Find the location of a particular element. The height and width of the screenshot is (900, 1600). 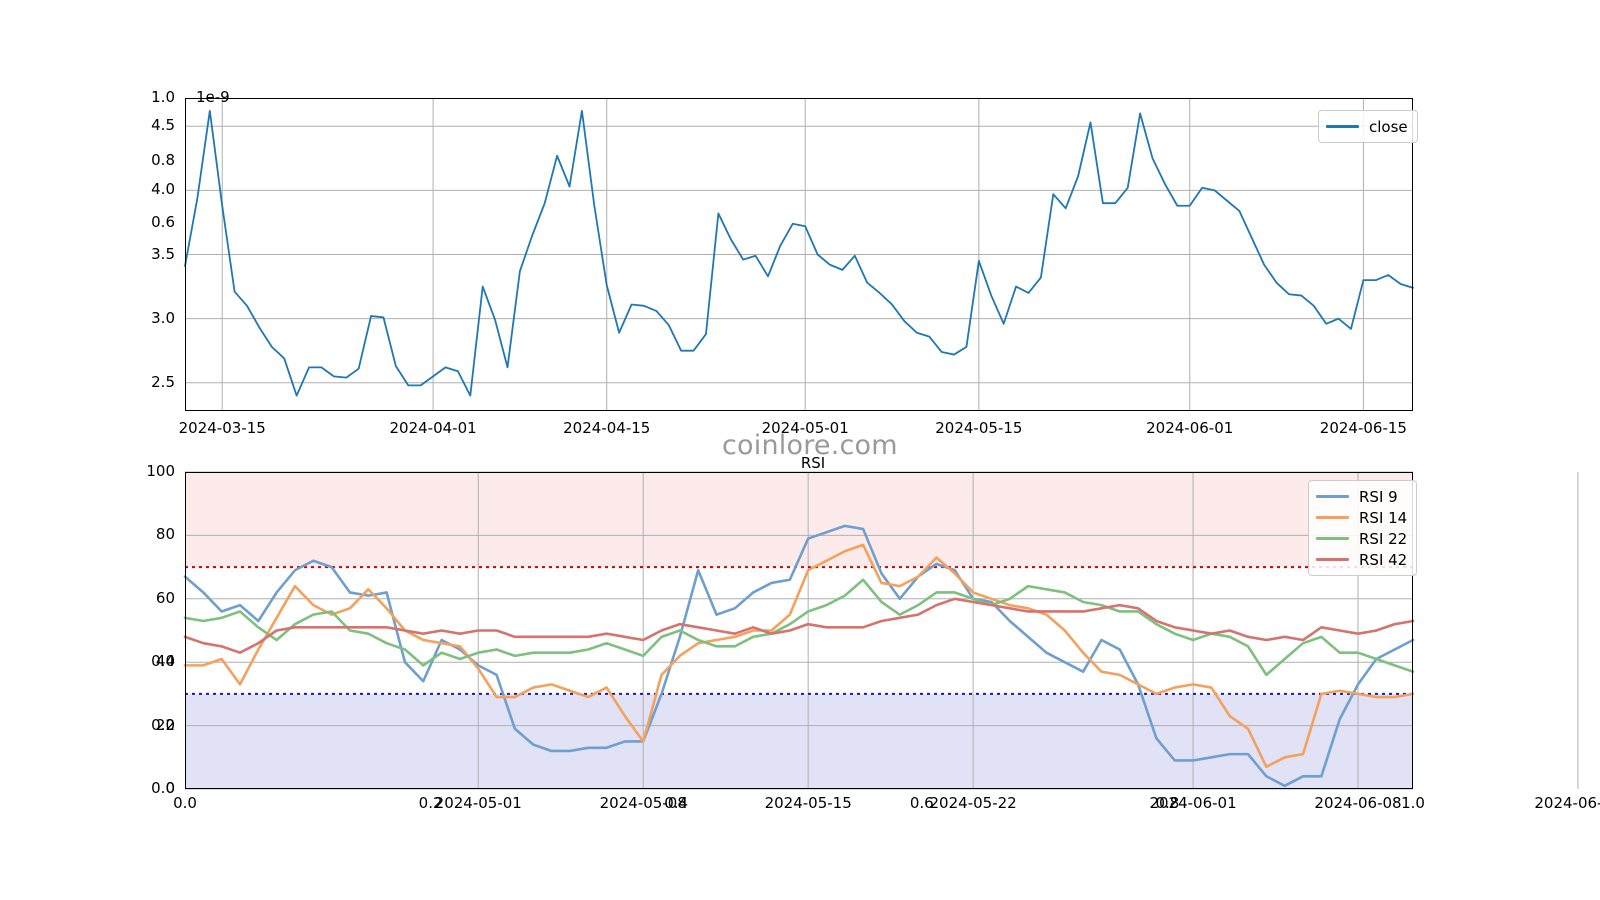

rsi-xtick-2024-06-01: 2024-06-01 is located at coordinates (1193, 803).